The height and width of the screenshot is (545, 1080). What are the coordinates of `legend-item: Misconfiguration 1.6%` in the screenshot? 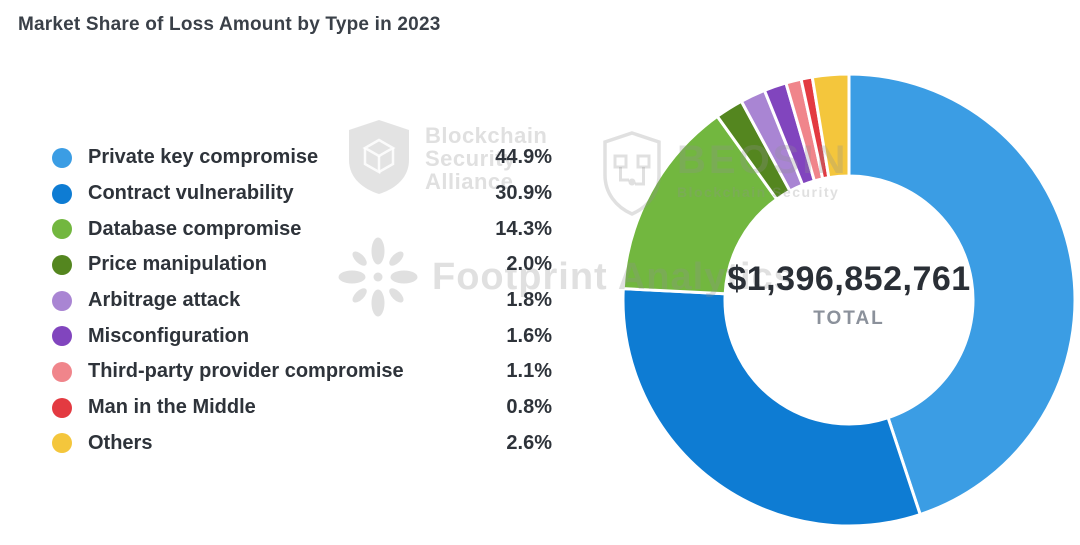 It's located at (302, 336).